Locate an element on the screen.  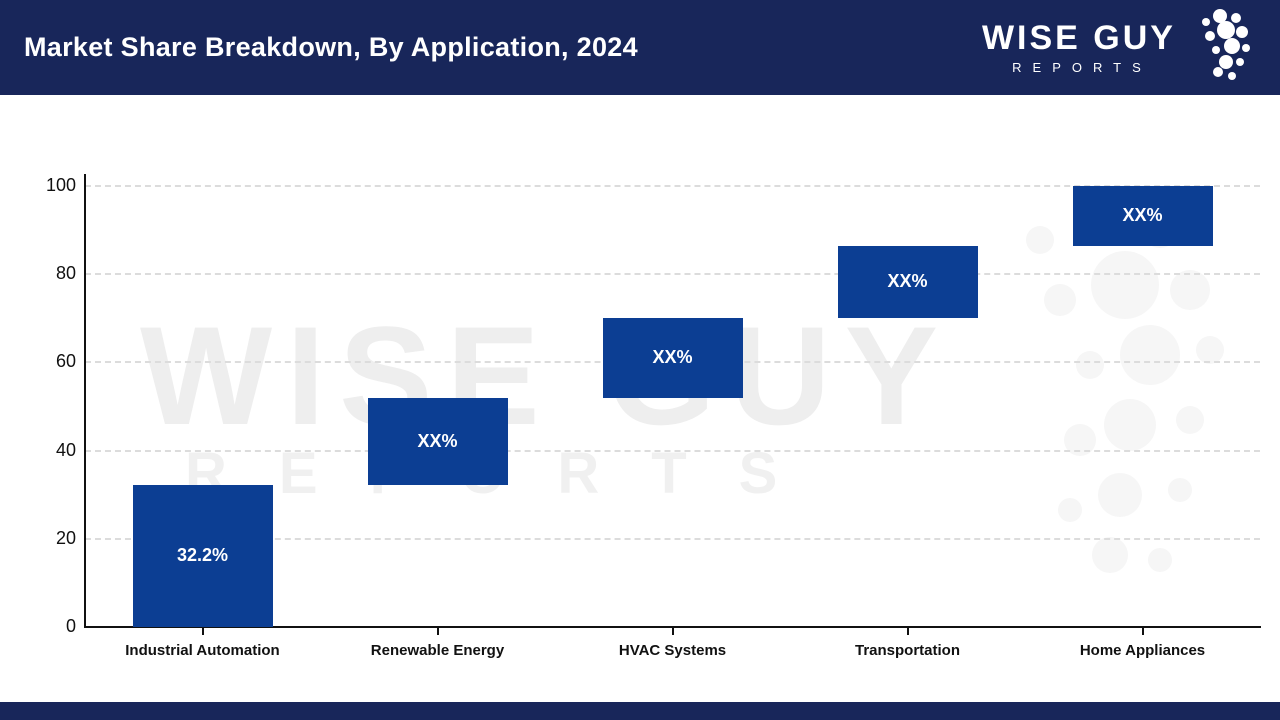
watermark-text-1: WISE GUY is located at coordinates (546, 375).